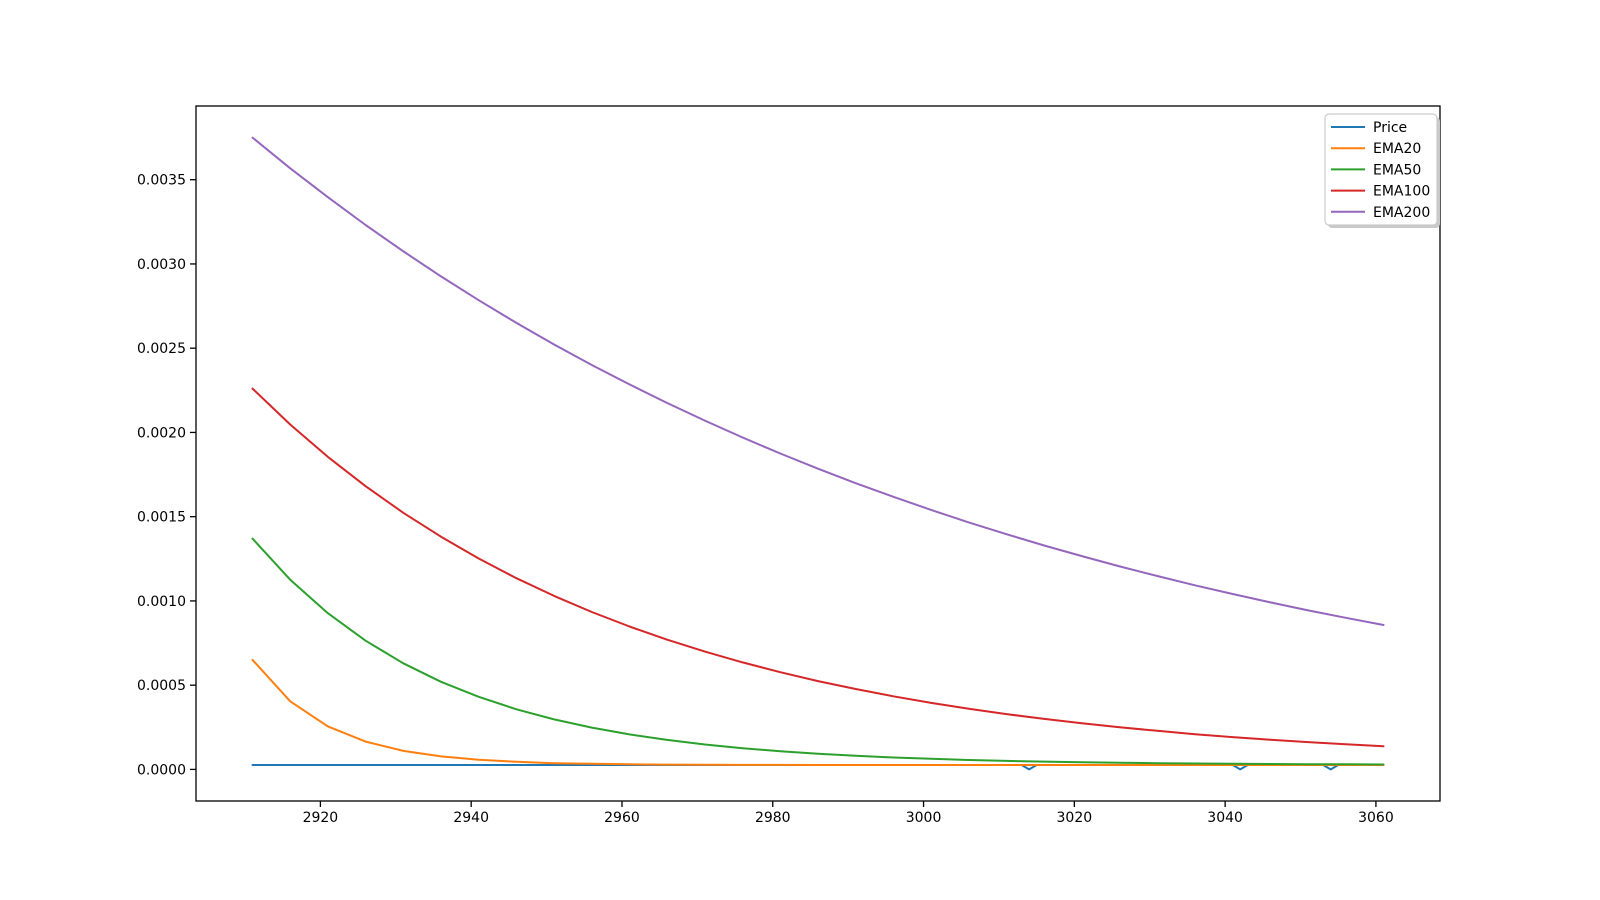  Describe the element at coordinates (161, 602) in the screenshot. I see `y-tick-label: 0.0010` at that location.